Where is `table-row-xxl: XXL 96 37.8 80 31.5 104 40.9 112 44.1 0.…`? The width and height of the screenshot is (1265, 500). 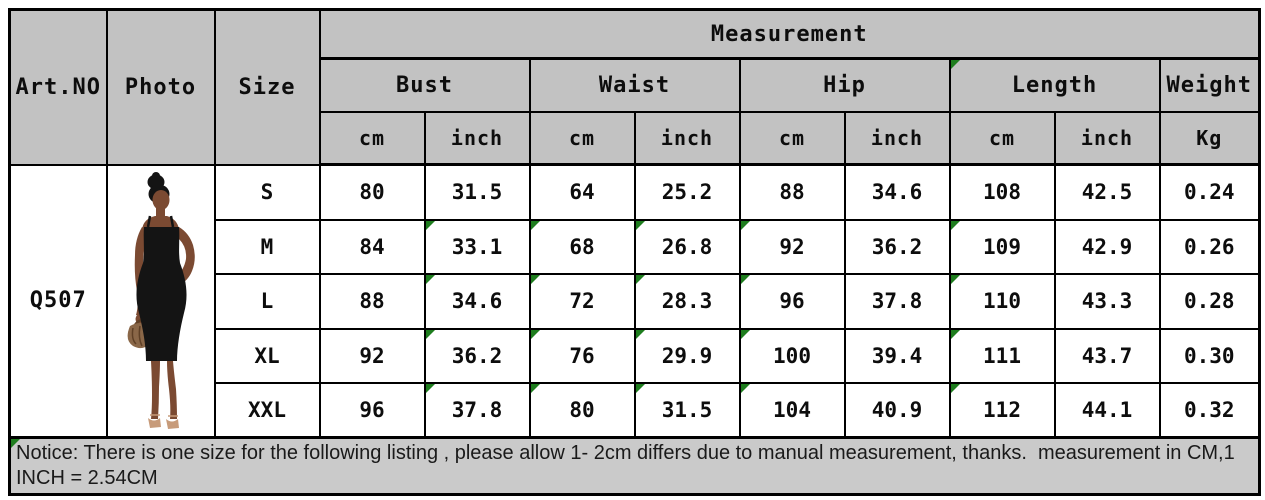
table-row-xxl: XXL 96 37.8 80 31.5 104 40.9 112 44.1 0.… is located at coordinates (635, 410).